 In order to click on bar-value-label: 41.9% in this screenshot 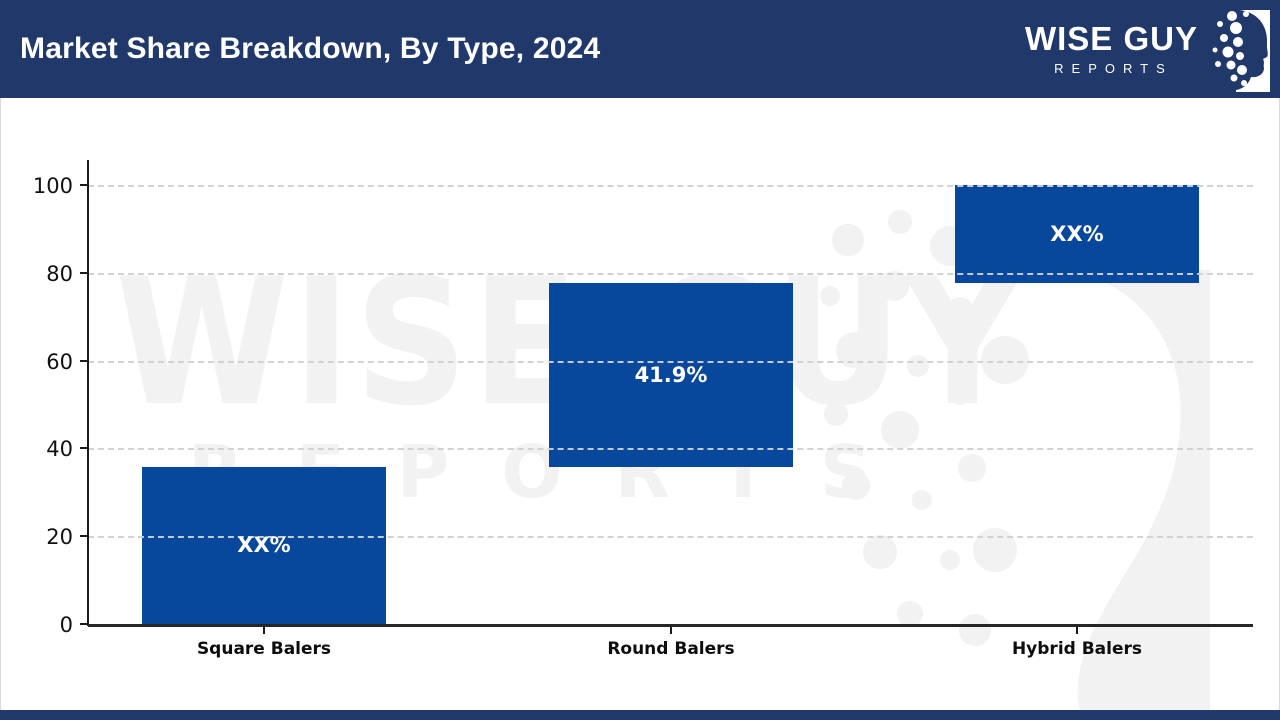, I will do `click(671, 374)`.